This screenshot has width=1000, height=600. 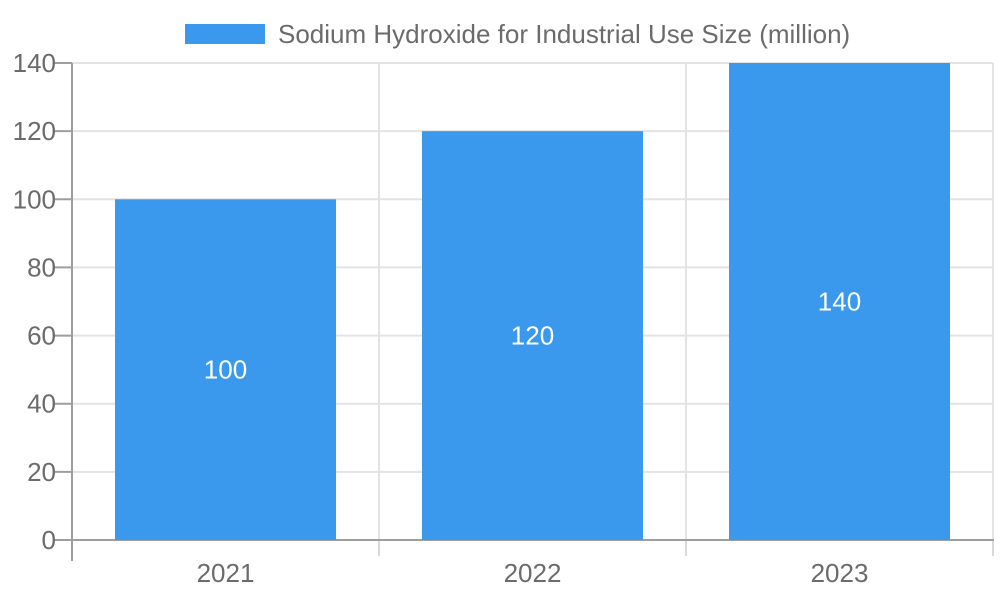 I want to click on x-category-label: 2021, so click(x=226, y=573).